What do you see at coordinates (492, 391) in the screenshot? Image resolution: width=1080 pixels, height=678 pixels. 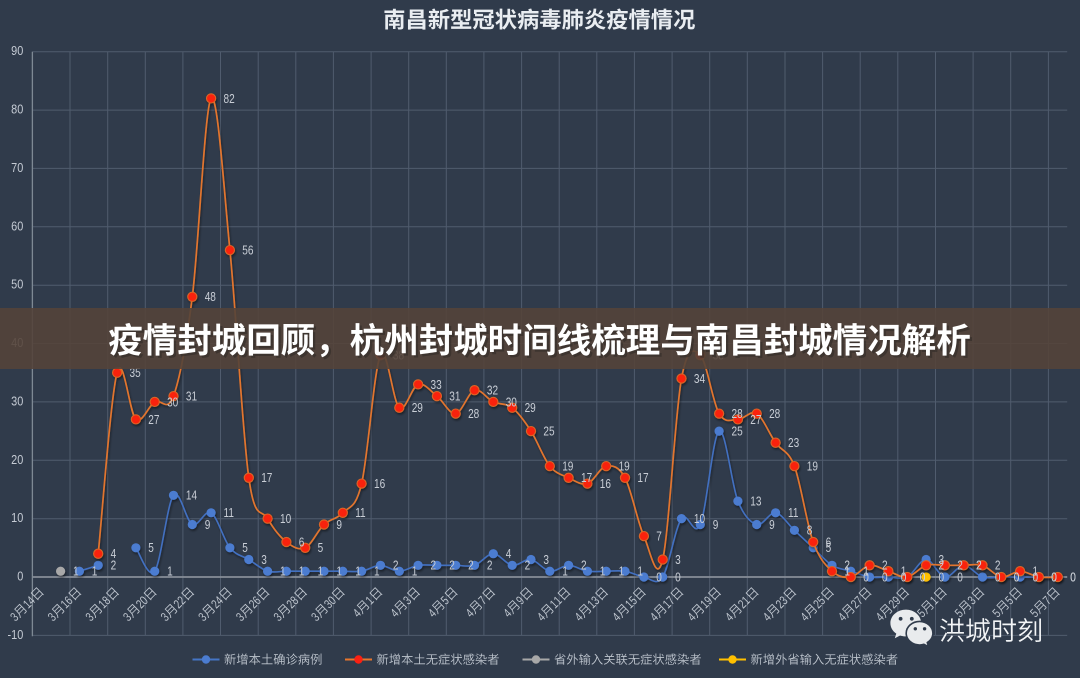 I see `svg-text: 32` at bounding box center [492, 391].